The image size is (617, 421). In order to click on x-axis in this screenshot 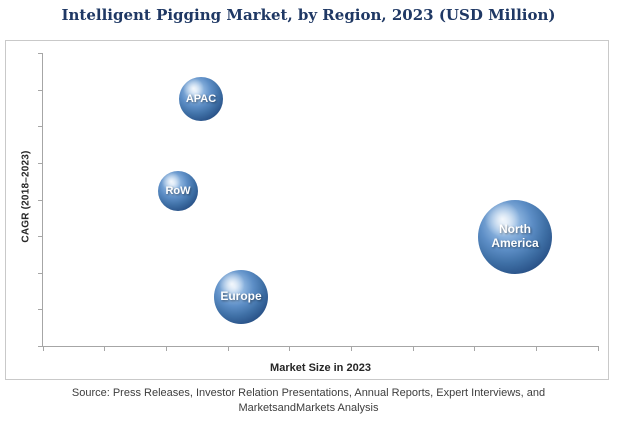, I will do `click(320, 346)`.